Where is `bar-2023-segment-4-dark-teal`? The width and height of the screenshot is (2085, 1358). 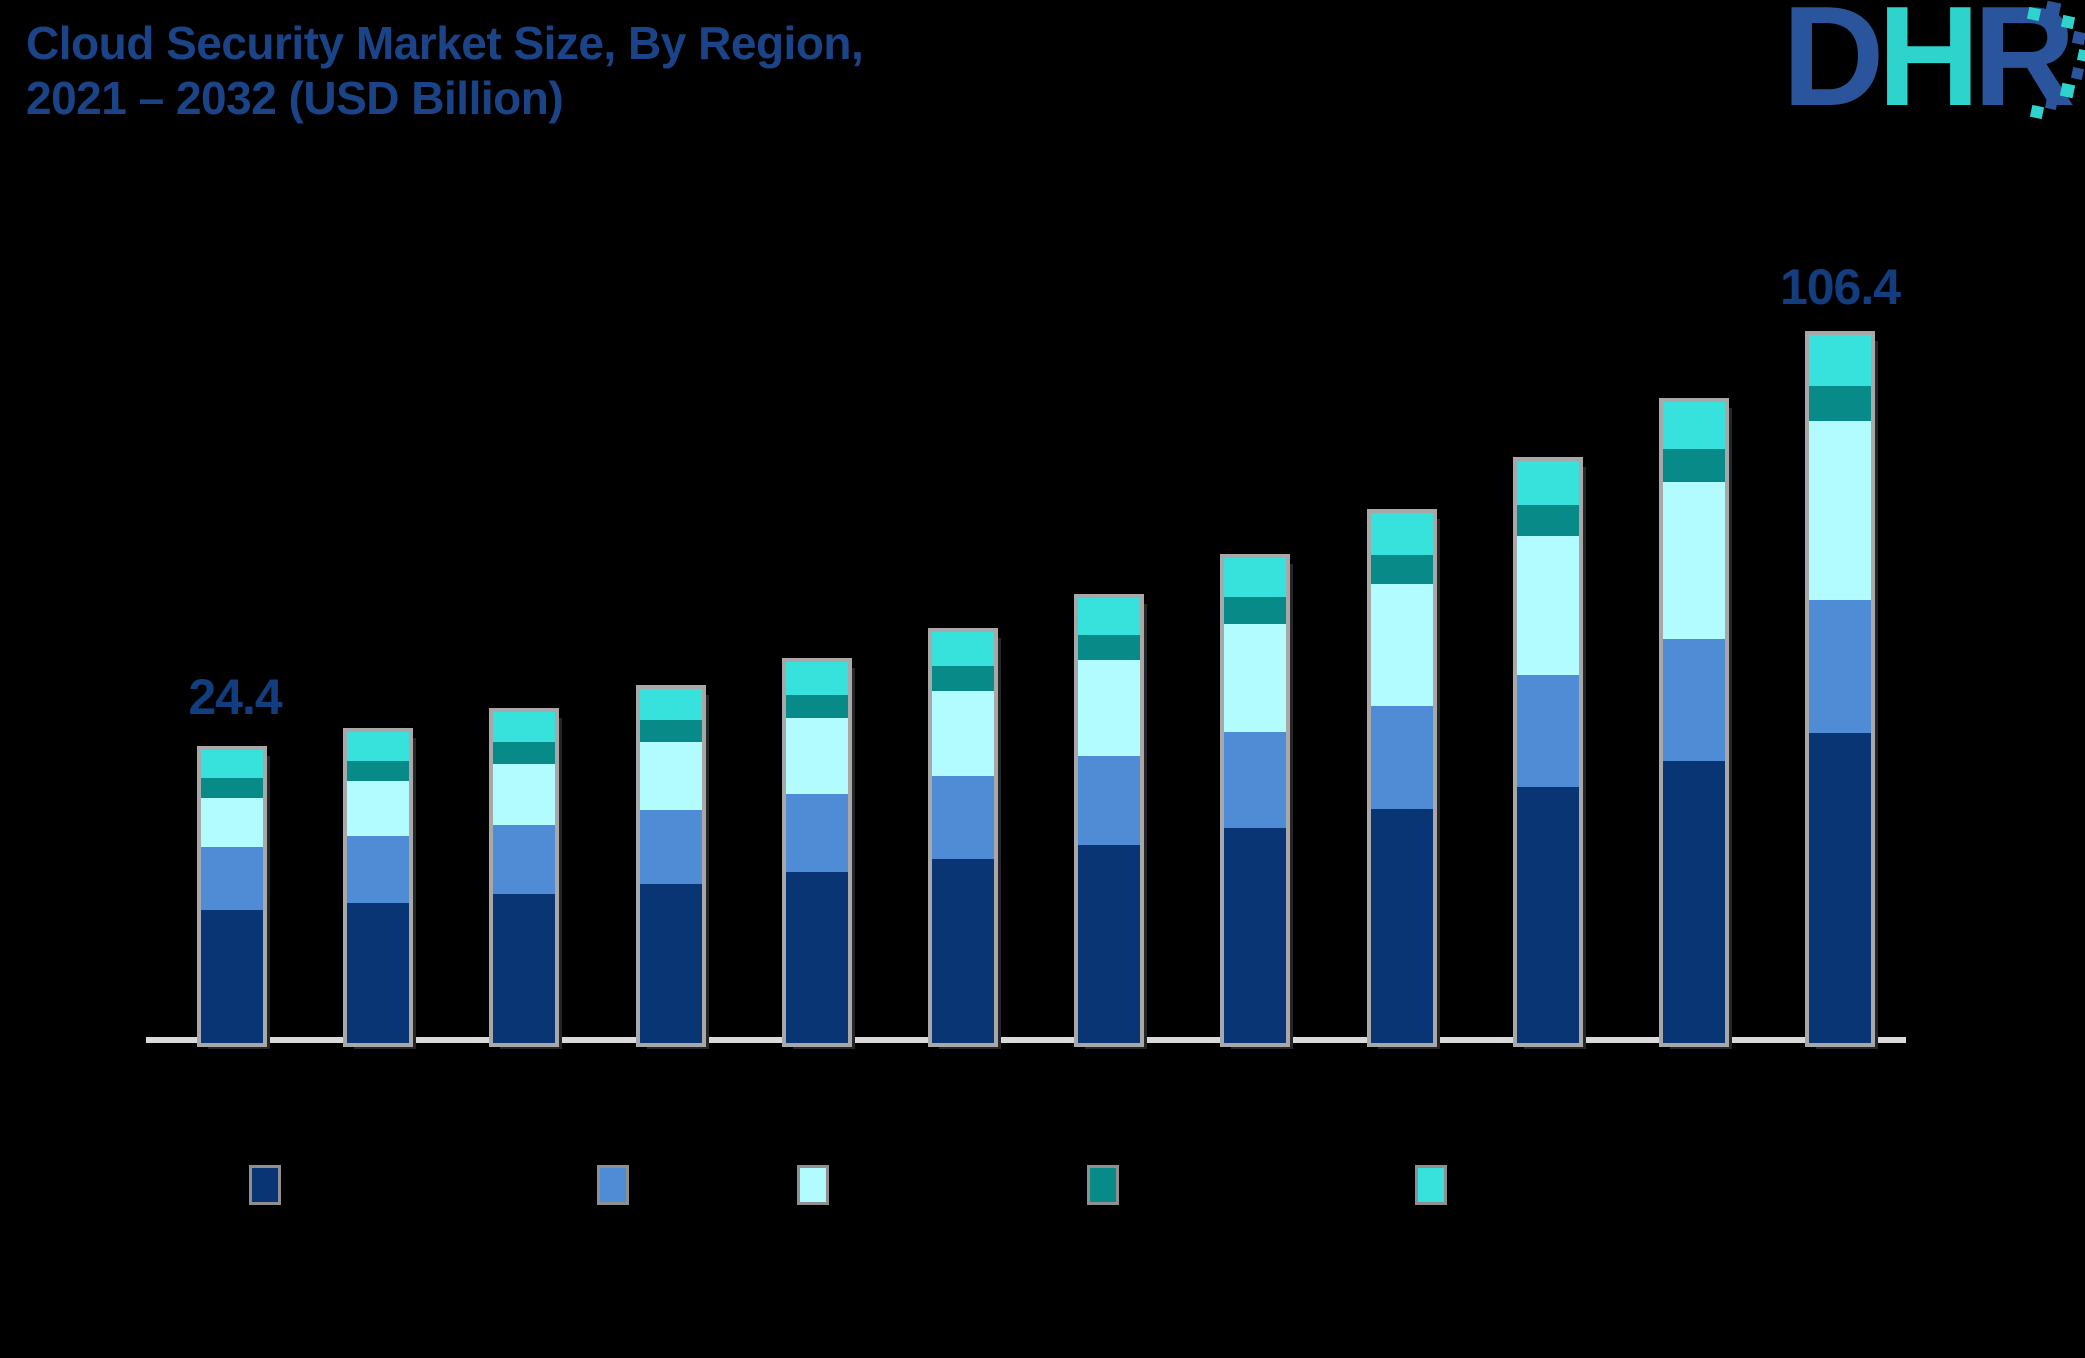 bar-2023-segment-4-dark-teal is located at coordinates (524, 753).